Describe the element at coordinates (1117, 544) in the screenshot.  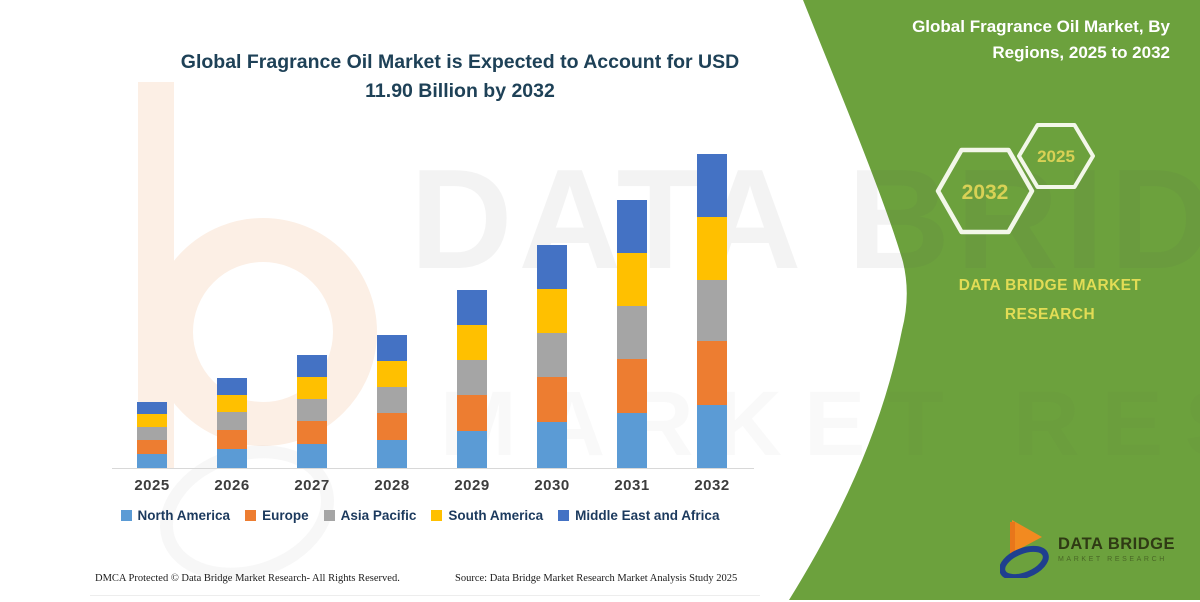
I see `logo-name-text: DATA BRIDGE` at that location.